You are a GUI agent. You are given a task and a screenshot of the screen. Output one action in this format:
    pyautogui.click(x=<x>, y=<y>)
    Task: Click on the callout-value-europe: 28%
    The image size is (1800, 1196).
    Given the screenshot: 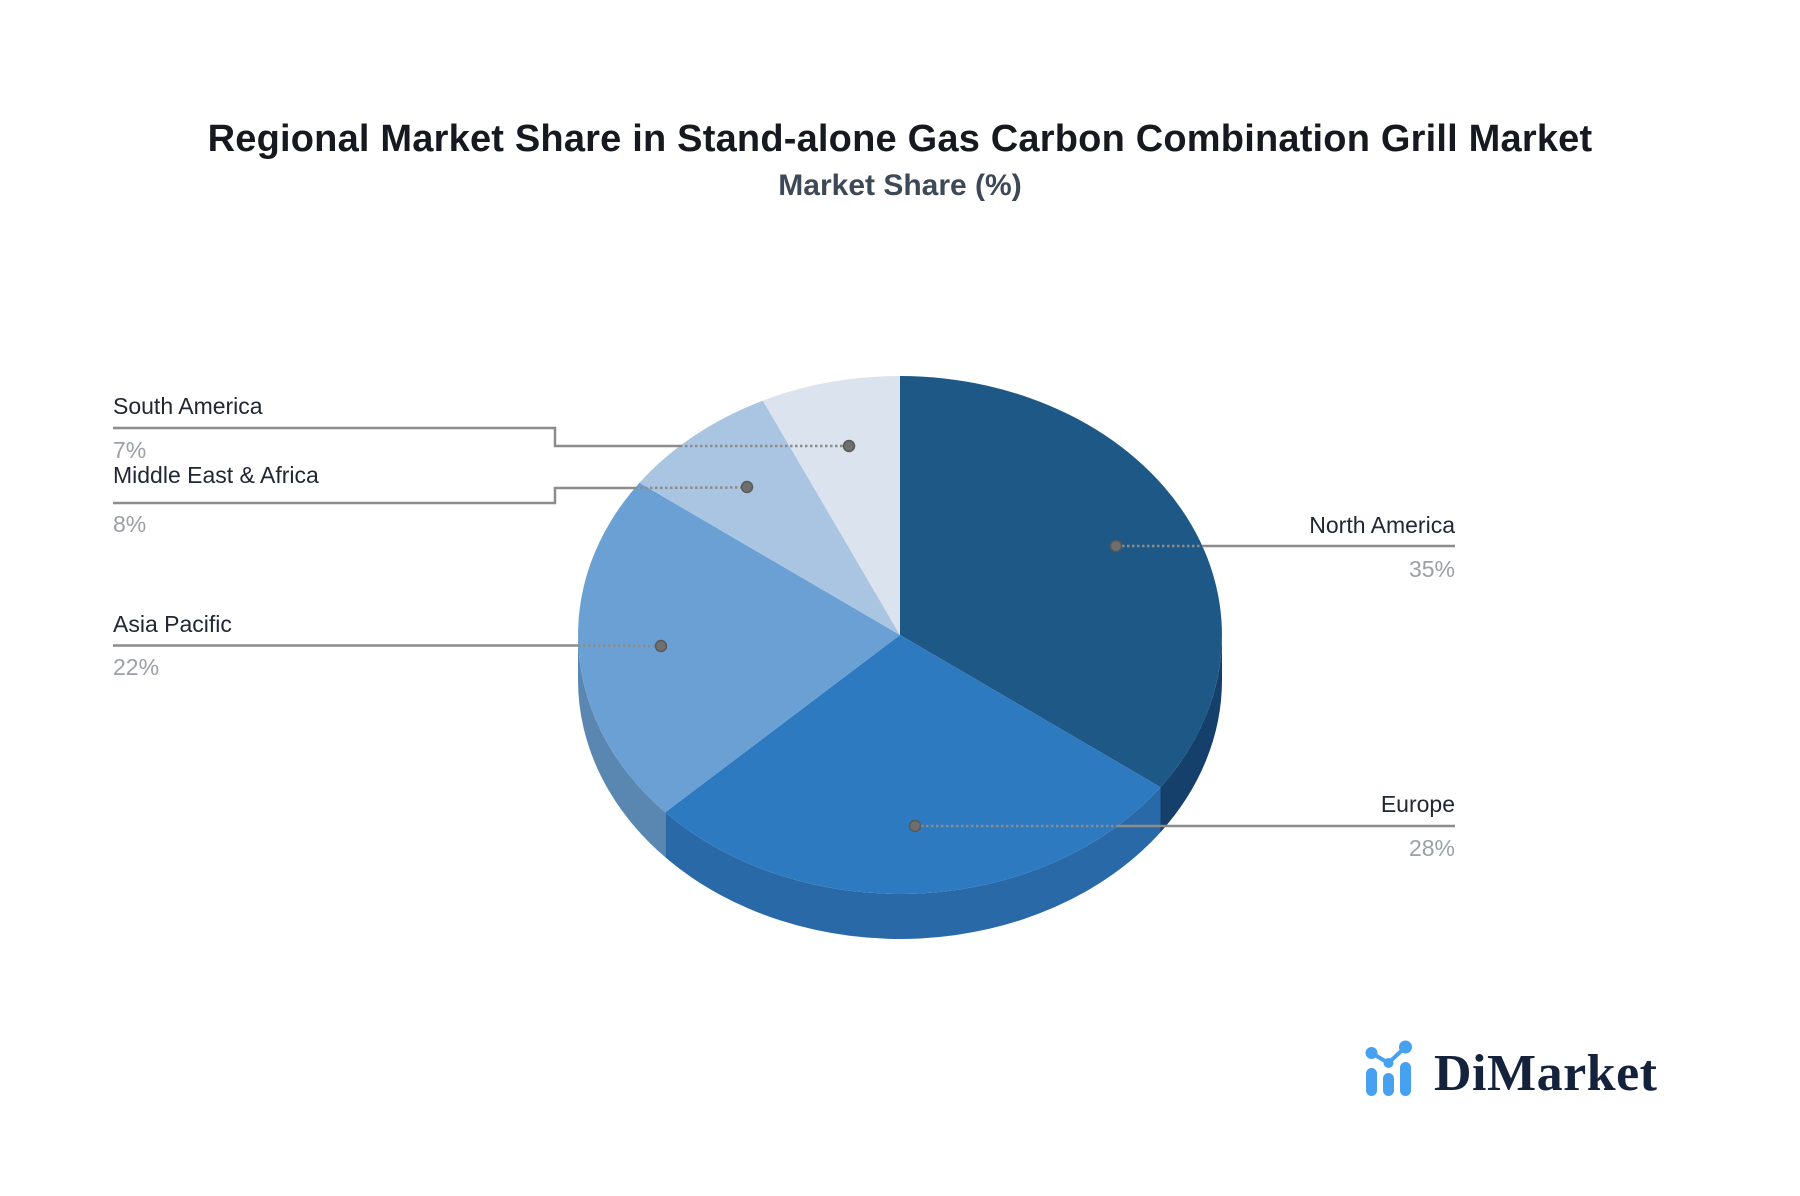 What is the action you would take?
    pyautogui.click(x=1431, y=848)
    